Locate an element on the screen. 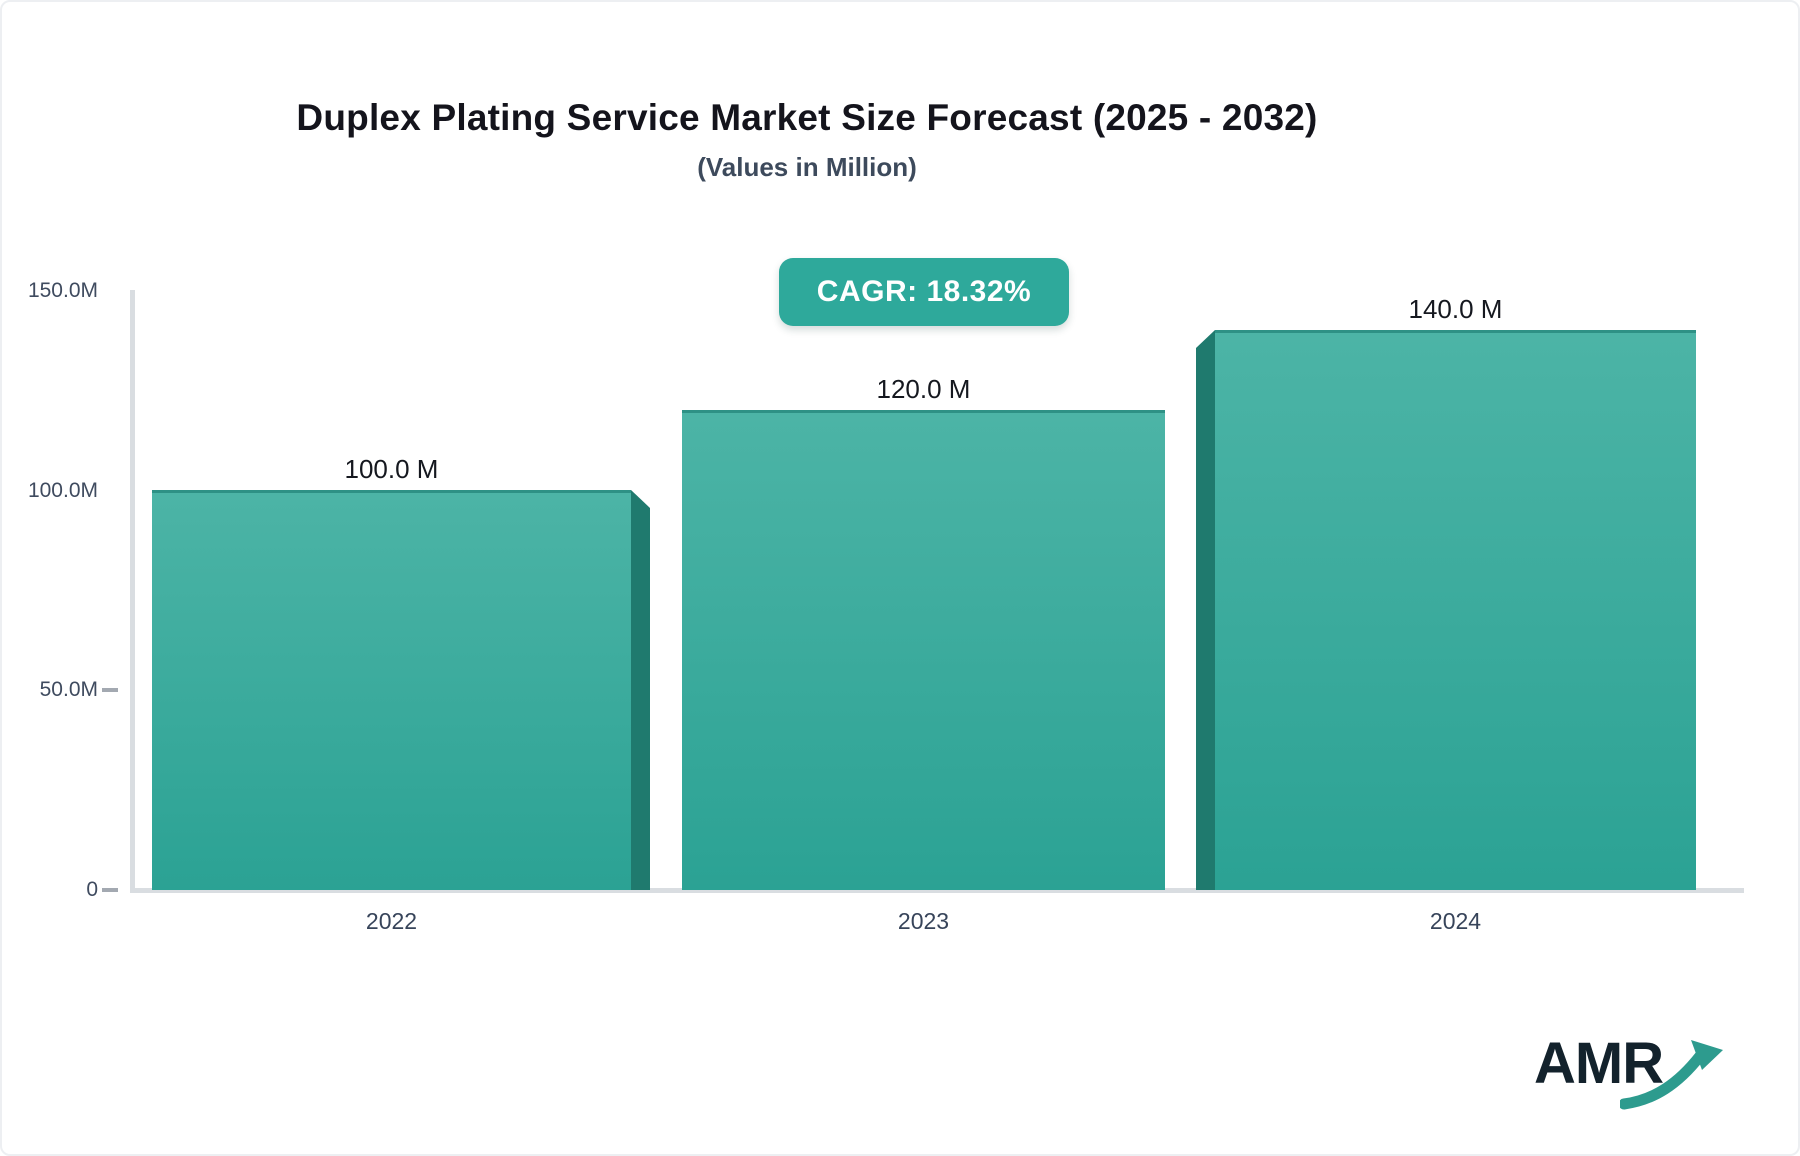  y-axis-label: 150.0M is located at coordinates (62, 290).